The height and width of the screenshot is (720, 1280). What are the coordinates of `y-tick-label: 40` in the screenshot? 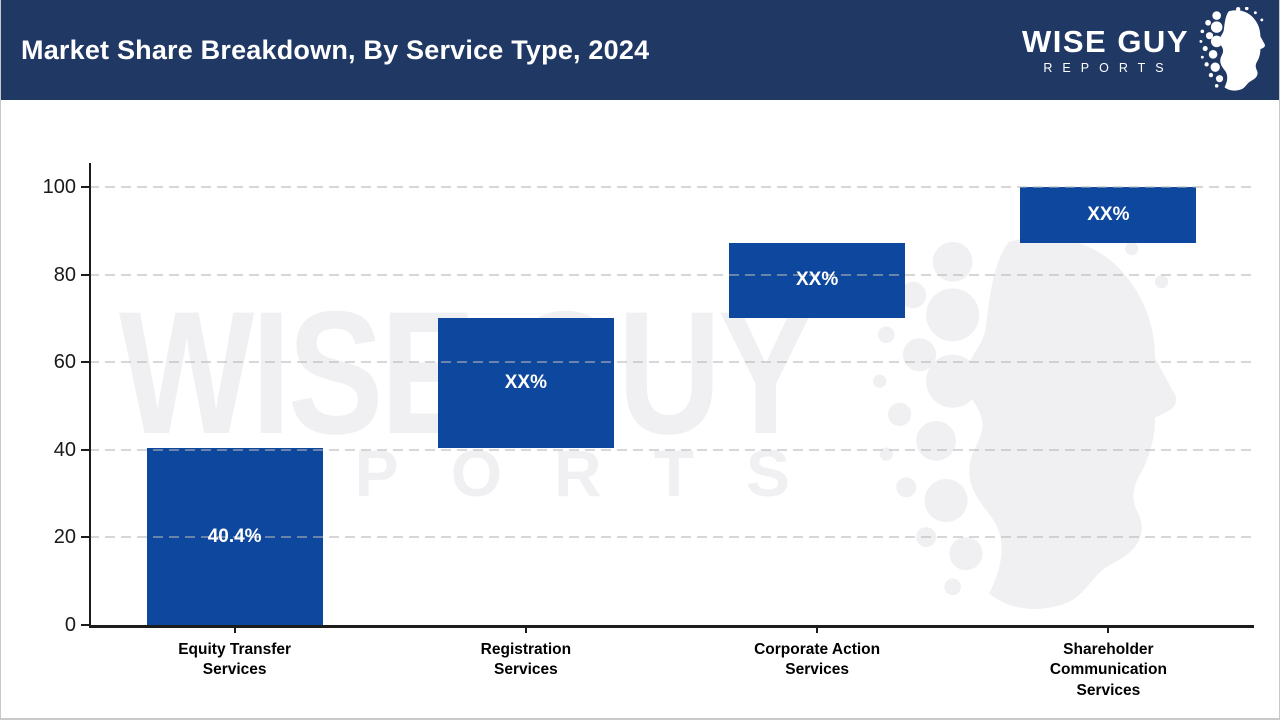 It's located at (64, 449).